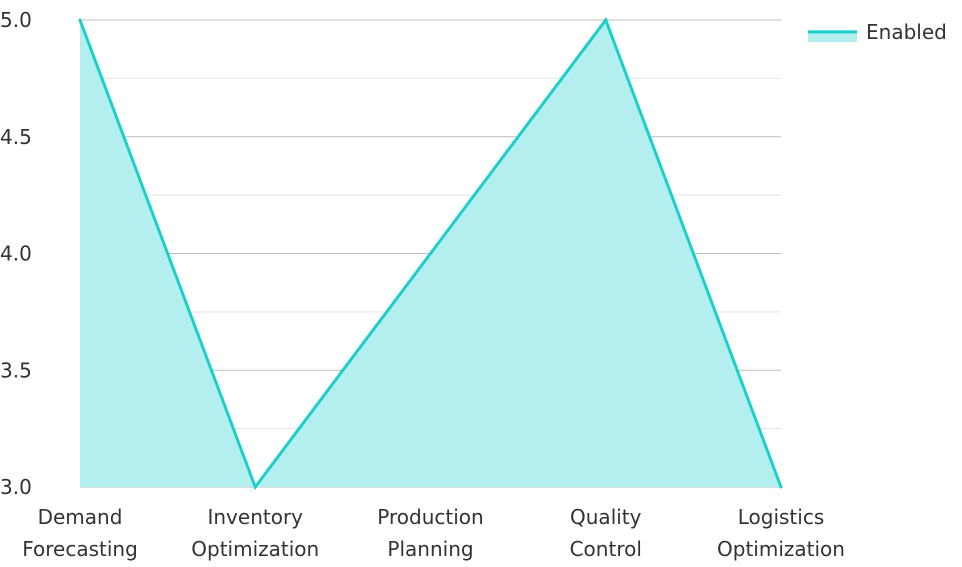 This screenshot has height=567, width=962. What do you see at coordinates (606, 517) in the screenshot?
I see `x-category-label-line: Quality` at bounding box center [606, 517].